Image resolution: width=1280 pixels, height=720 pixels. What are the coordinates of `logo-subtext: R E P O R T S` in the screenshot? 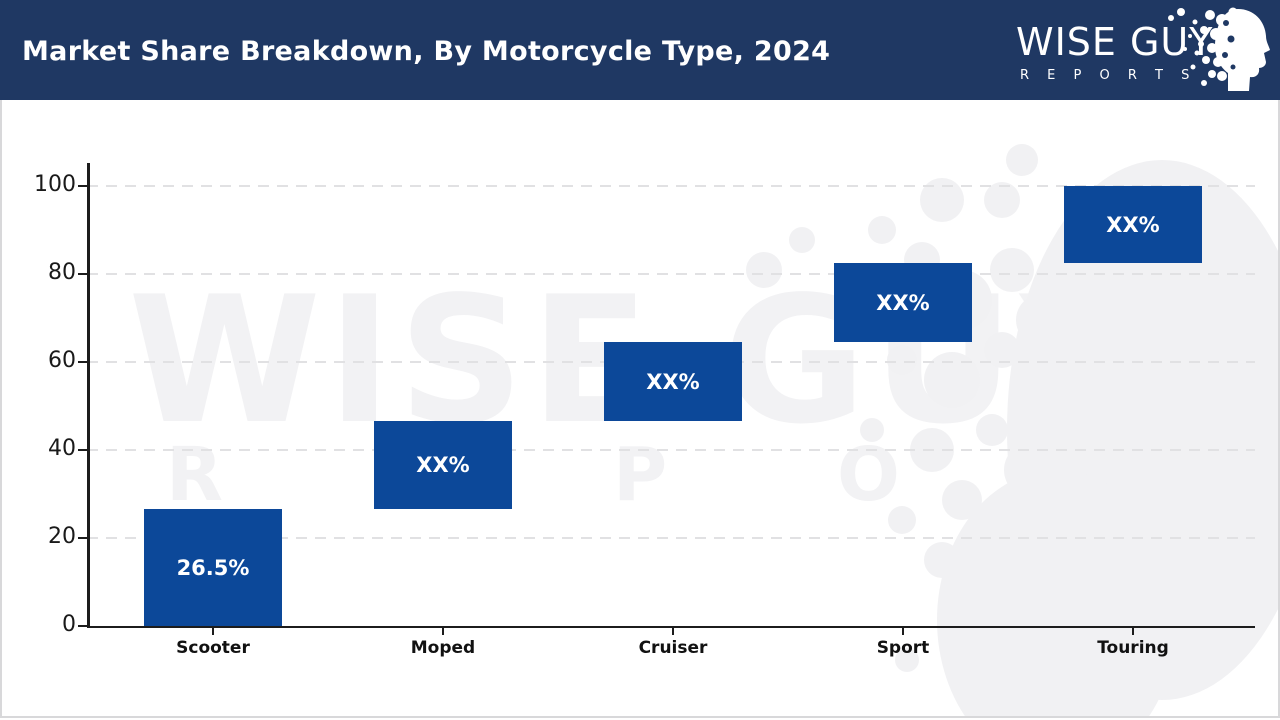 It's located at (1108, 75).